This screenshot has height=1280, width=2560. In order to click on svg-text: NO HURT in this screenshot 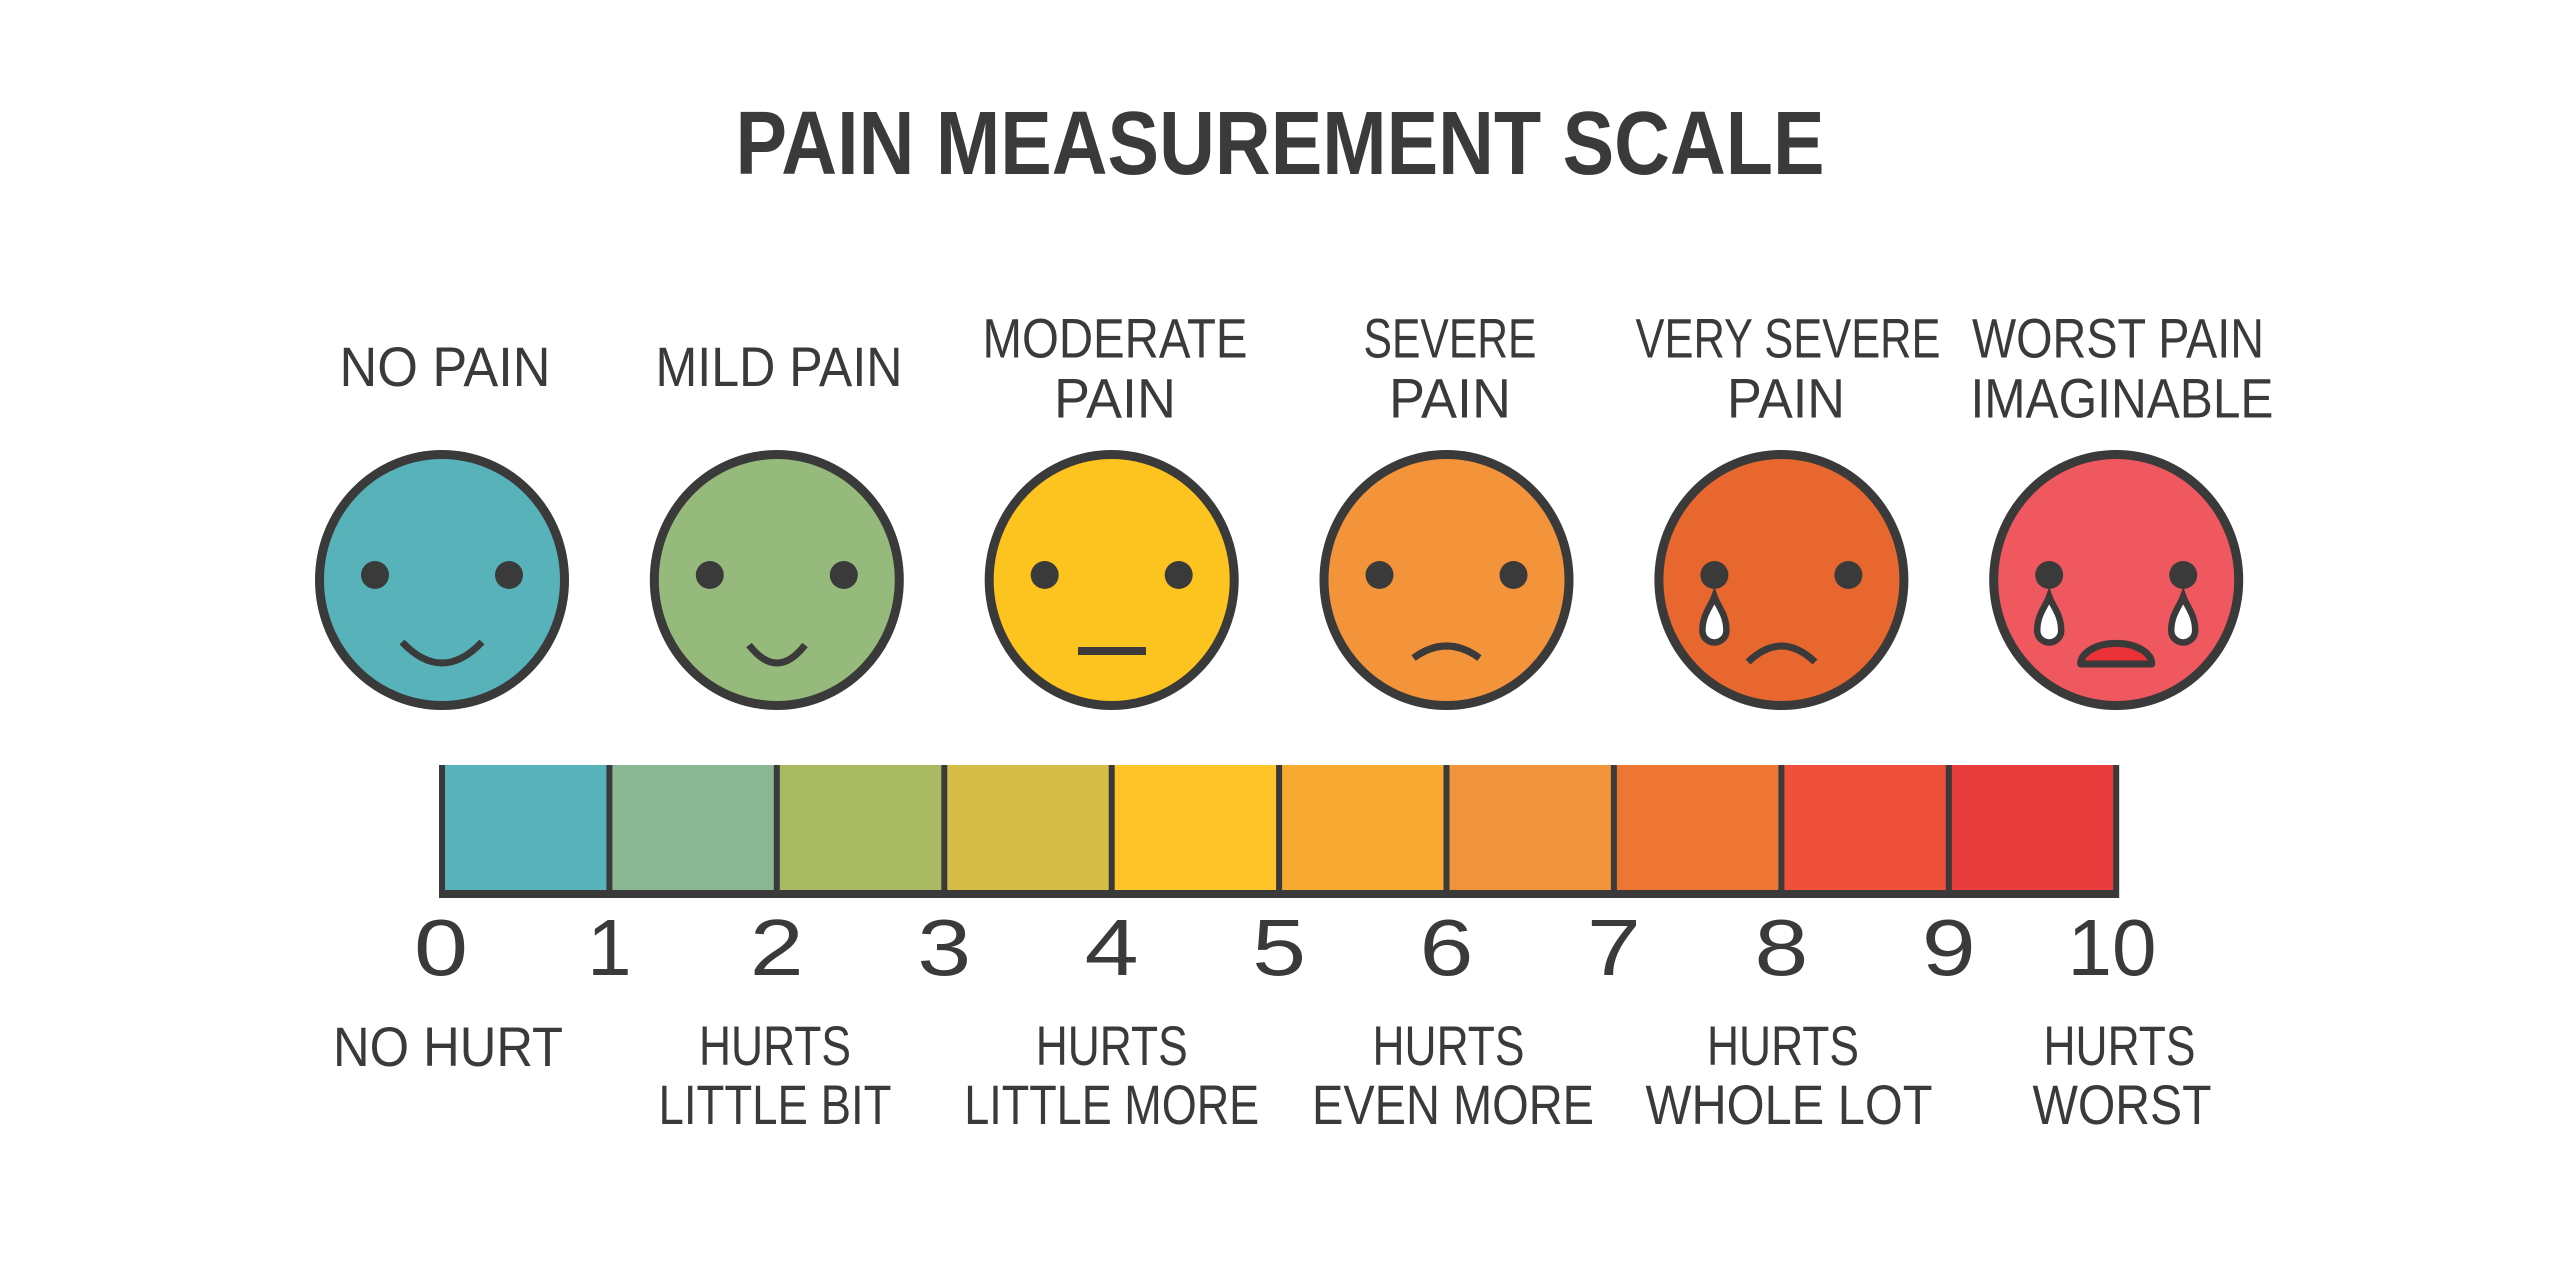, I will do `click(448, 1046)`.